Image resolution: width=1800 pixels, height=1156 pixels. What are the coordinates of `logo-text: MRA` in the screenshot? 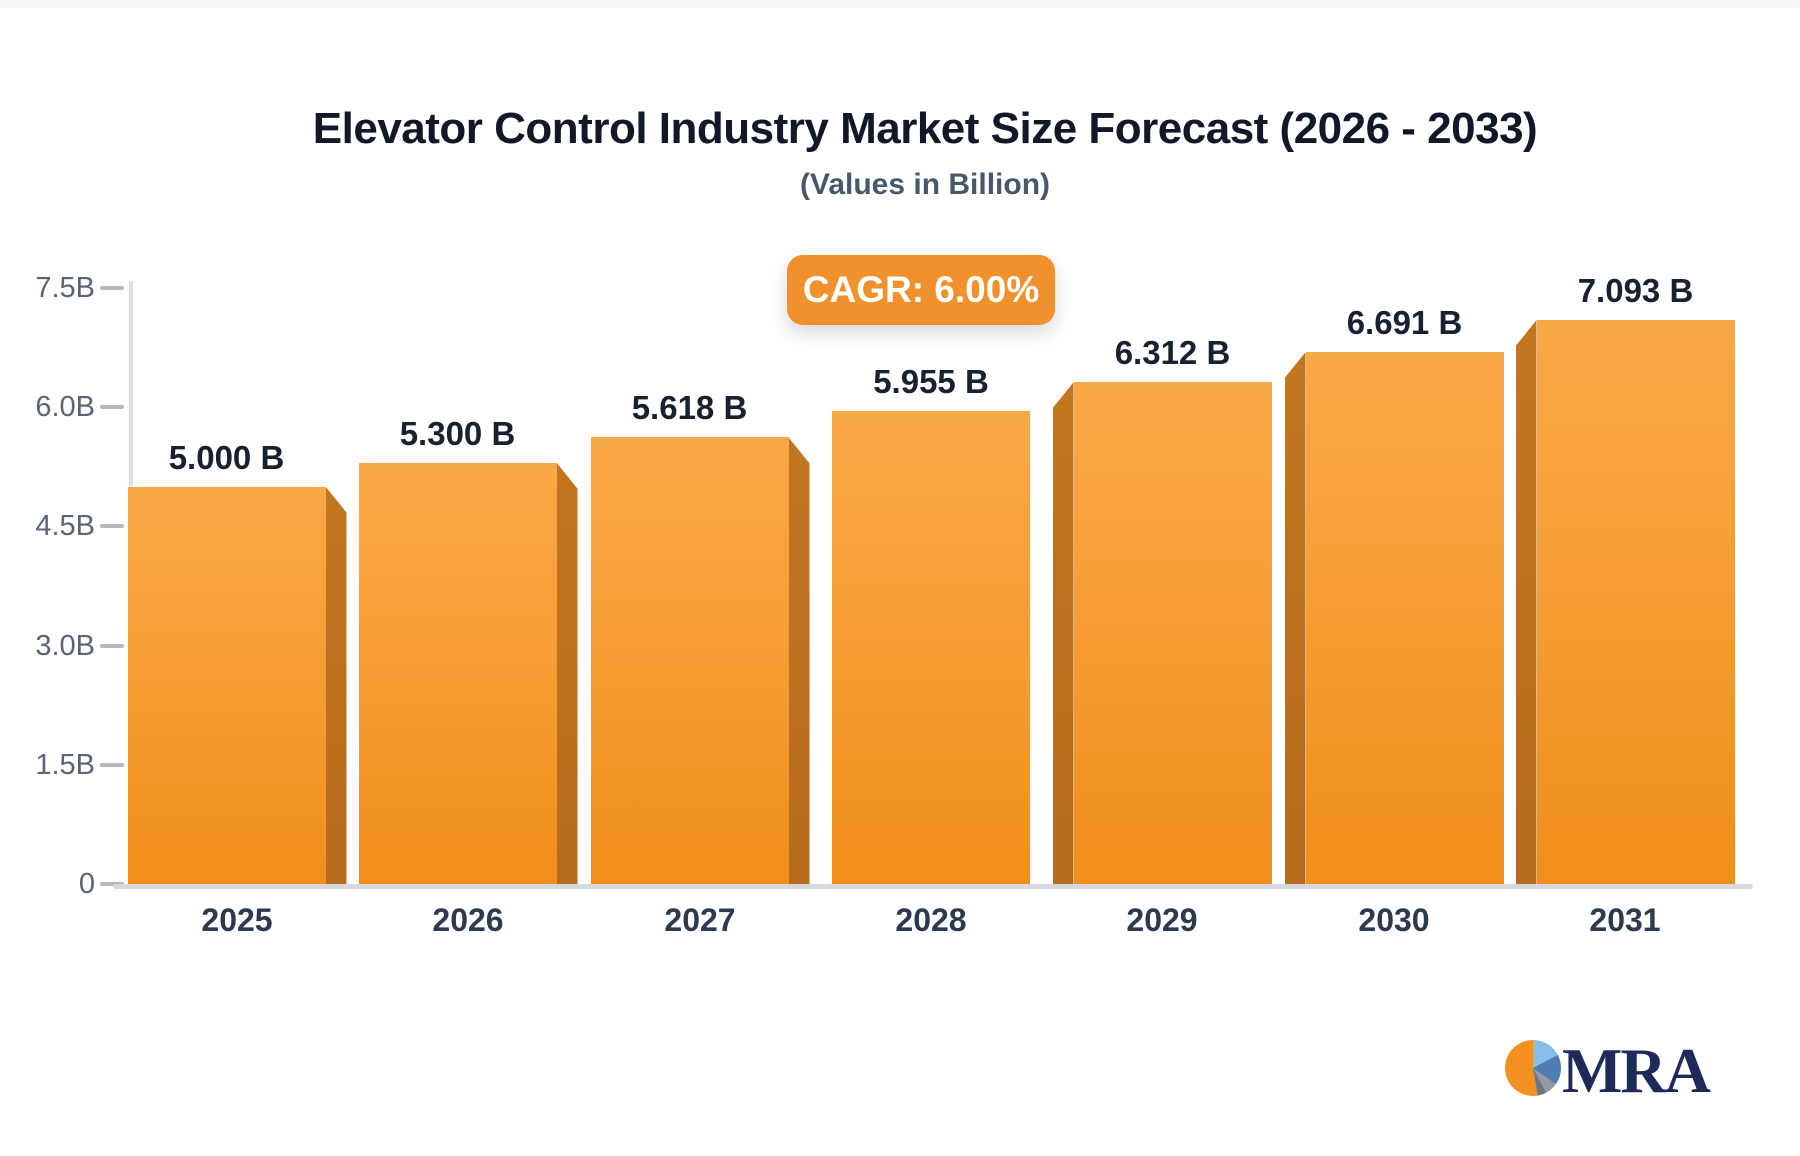 It's located at (1636, 1070).